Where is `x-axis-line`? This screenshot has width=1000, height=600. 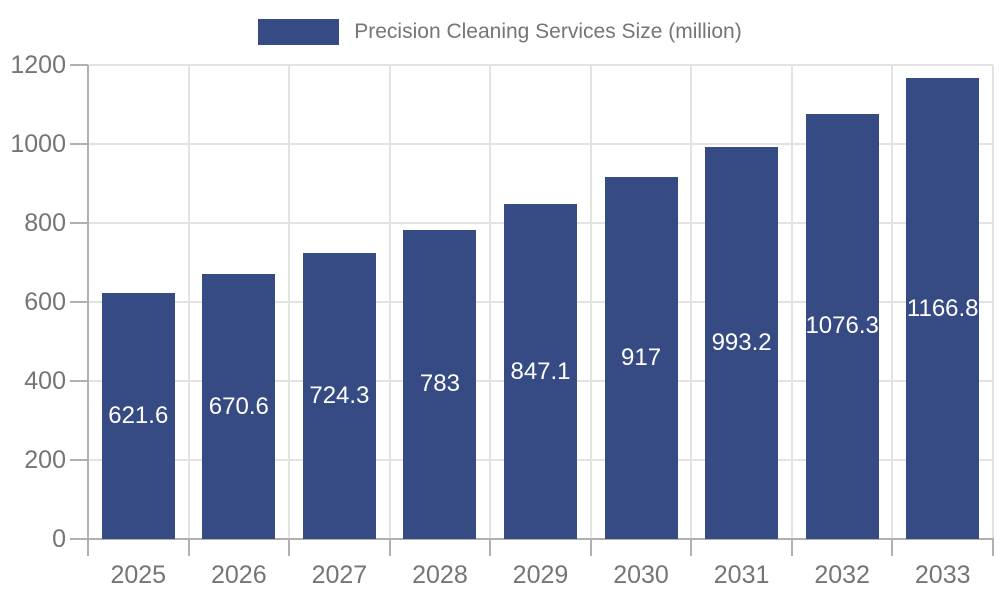
x-axis-line is located at coordinates (540, 539).